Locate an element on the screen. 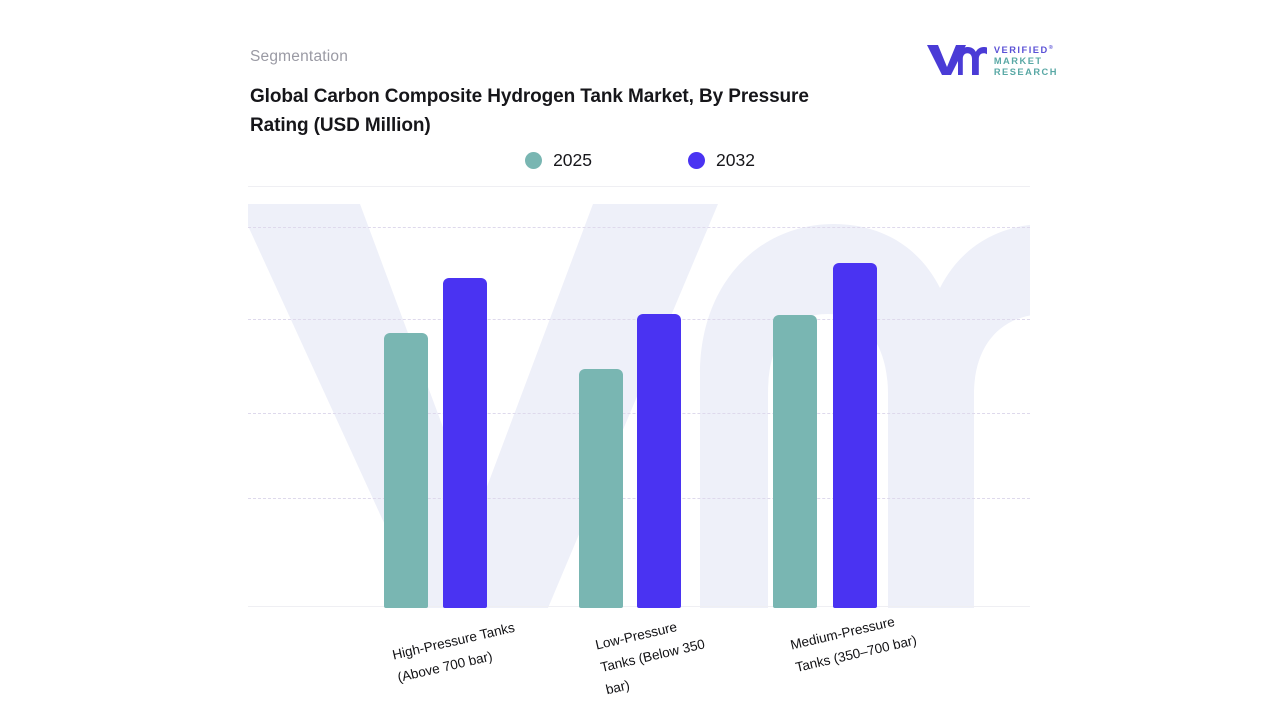  logo-wordmark: VERIFIED® MARKET RESEARCH is located at coordinates (1026, 61).